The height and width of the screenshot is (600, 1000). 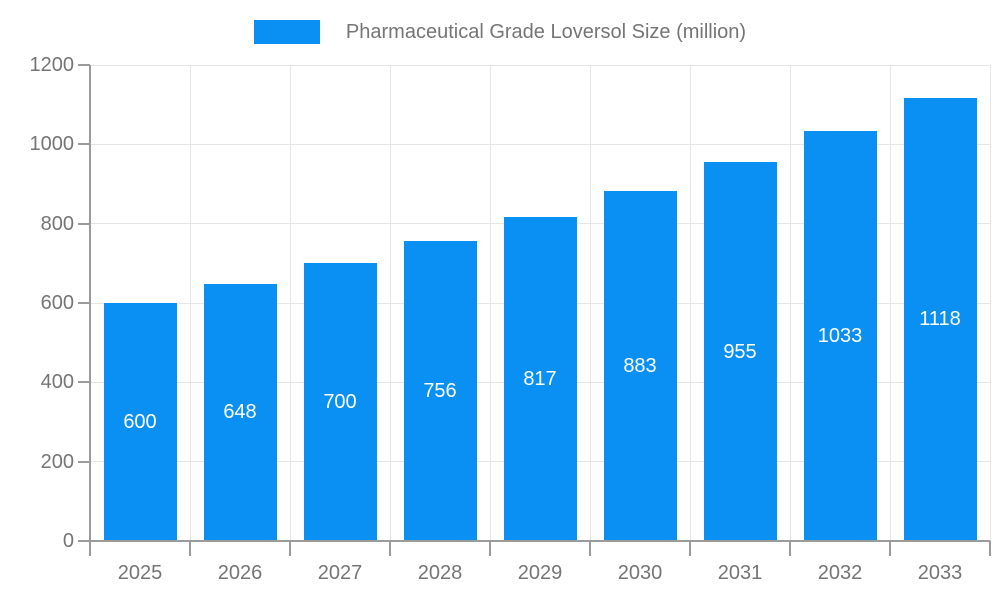 I want to click on bar-value-label: 1033, so click(x=840, y=336).